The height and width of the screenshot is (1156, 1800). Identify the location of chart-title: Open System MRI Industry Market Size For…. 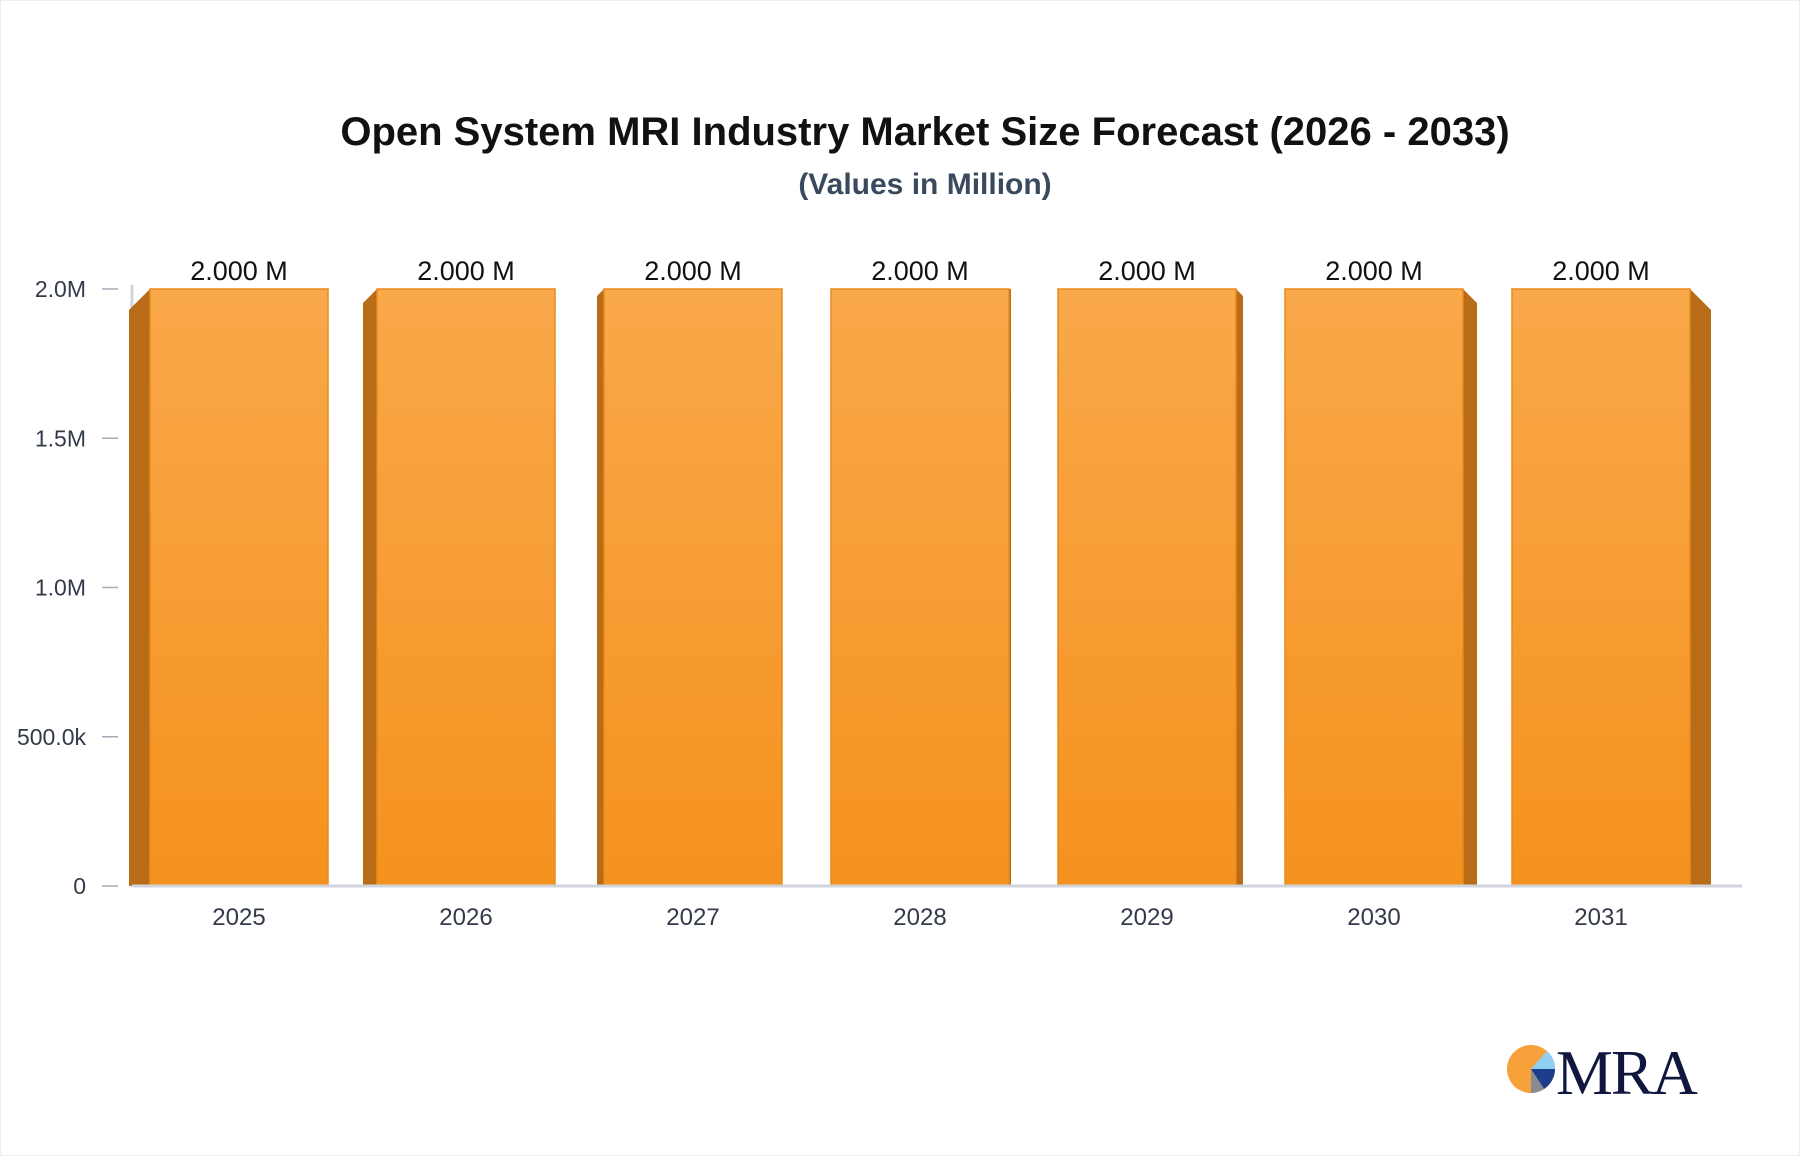
(925, 132).